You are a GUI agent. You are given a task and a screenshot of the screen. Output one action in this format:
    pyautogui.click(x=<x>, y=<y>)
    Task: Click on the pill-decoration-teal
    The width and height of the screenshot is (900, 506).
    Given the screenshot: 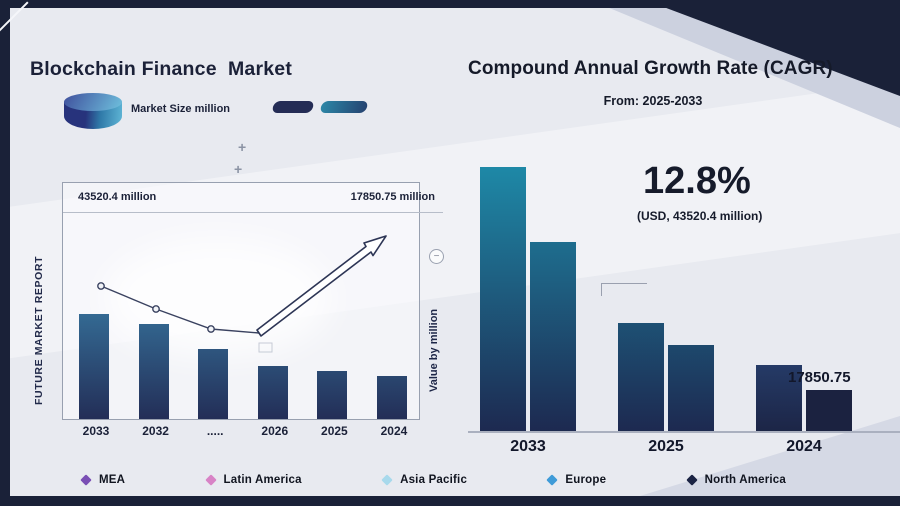 What is the action you would take?
    pyautogui.click(x=344, y=107)
    